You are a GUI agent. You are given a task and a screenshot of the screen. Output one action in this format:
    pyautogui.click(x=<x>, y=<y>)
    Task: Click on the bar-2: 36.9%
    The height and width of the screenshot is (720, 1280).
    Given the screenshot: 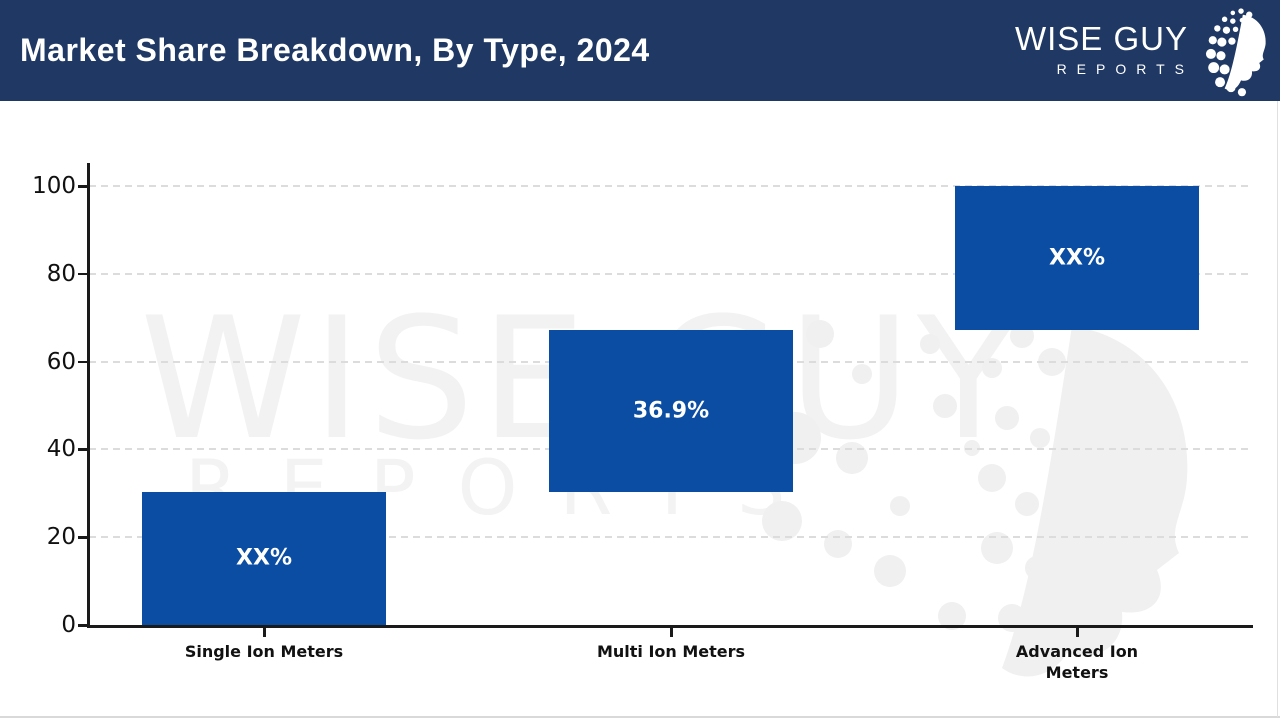 What is the action you would take?
    pyautogui.click(x=671, y=410)
    